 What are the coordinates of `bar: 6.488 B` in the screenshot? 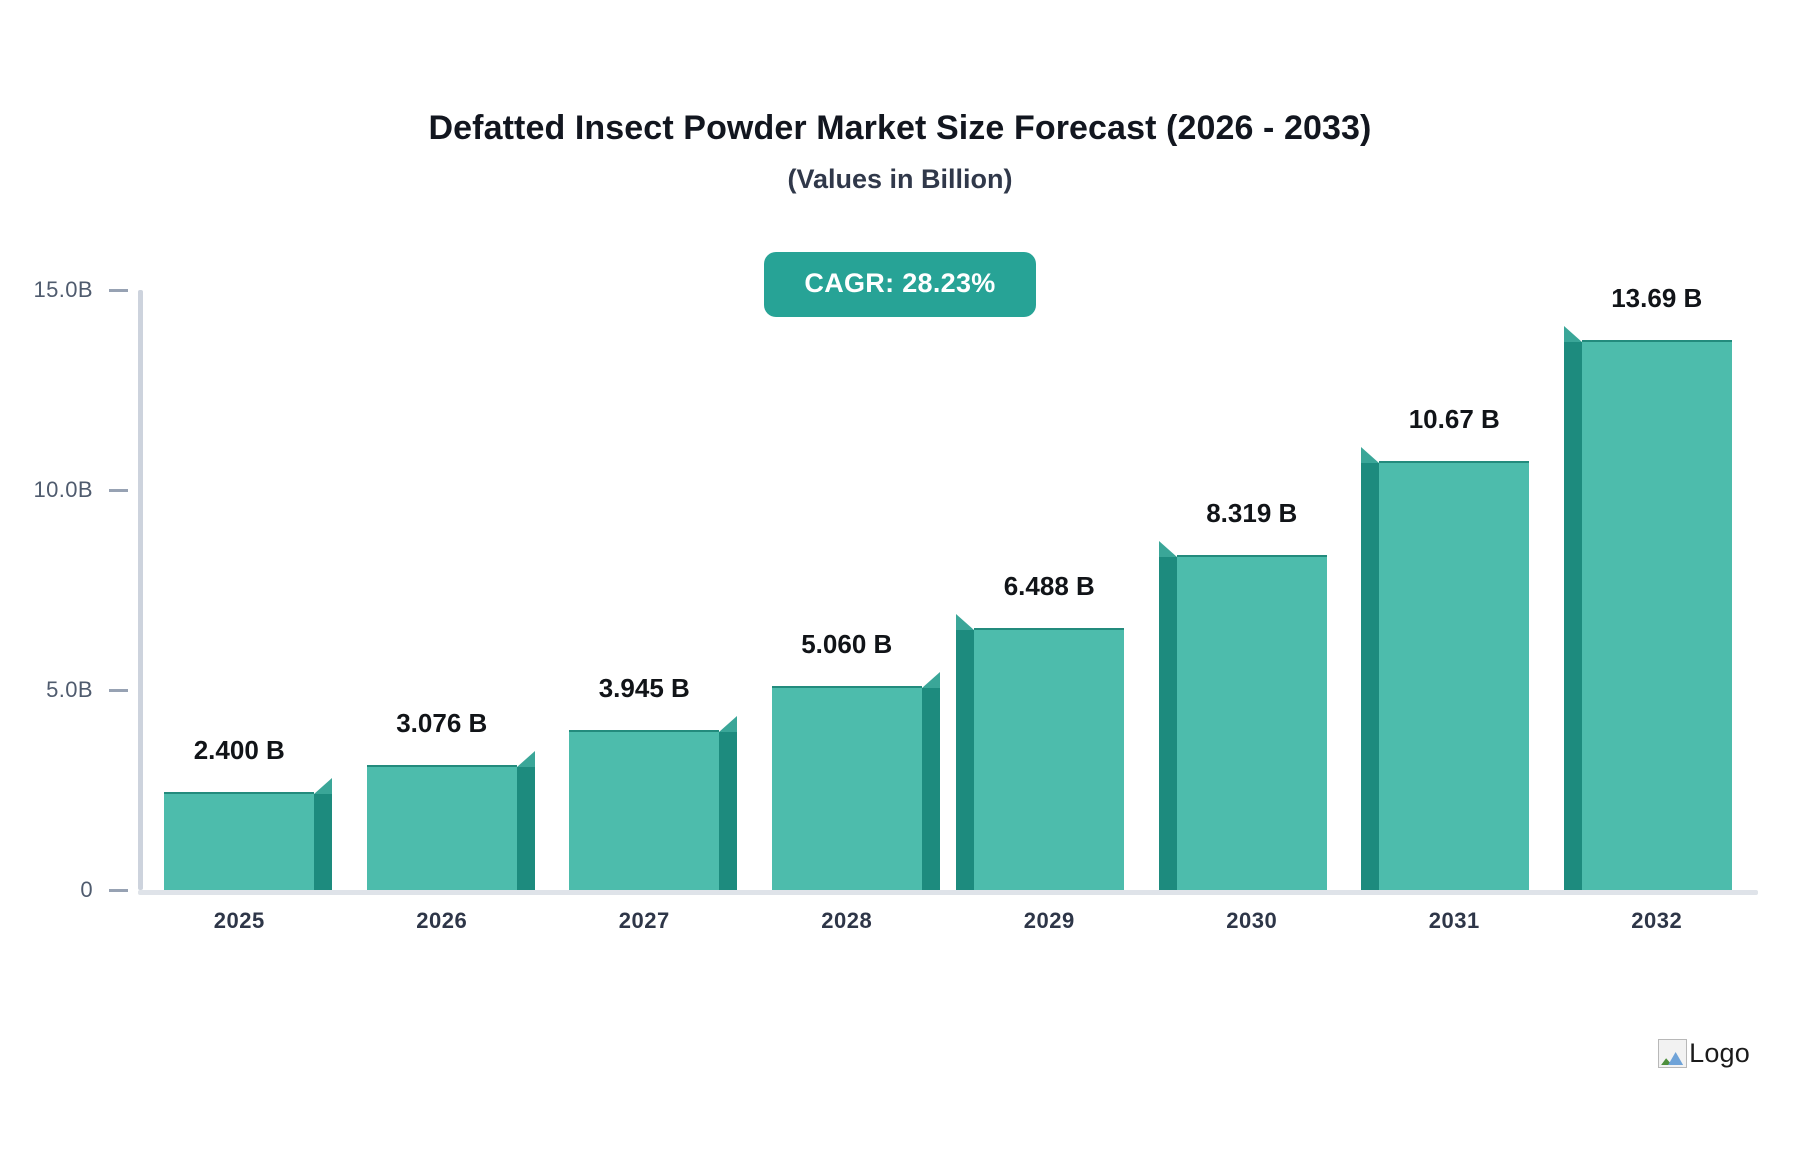 It's located at (1040, 730).